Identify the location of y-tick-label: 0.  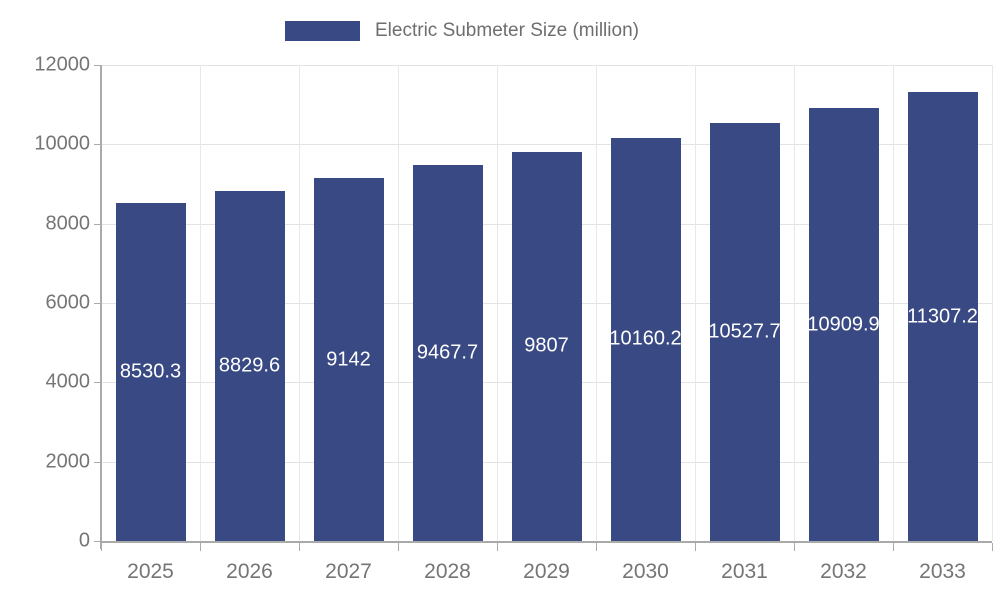
(84, 540).